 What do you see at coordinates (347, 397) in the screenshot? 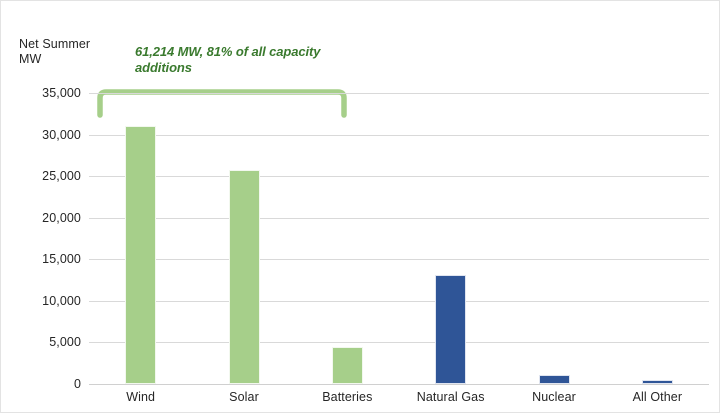
I see `x-axis-tick-label-batteries: Batteries` at bounding box center [347, 397].